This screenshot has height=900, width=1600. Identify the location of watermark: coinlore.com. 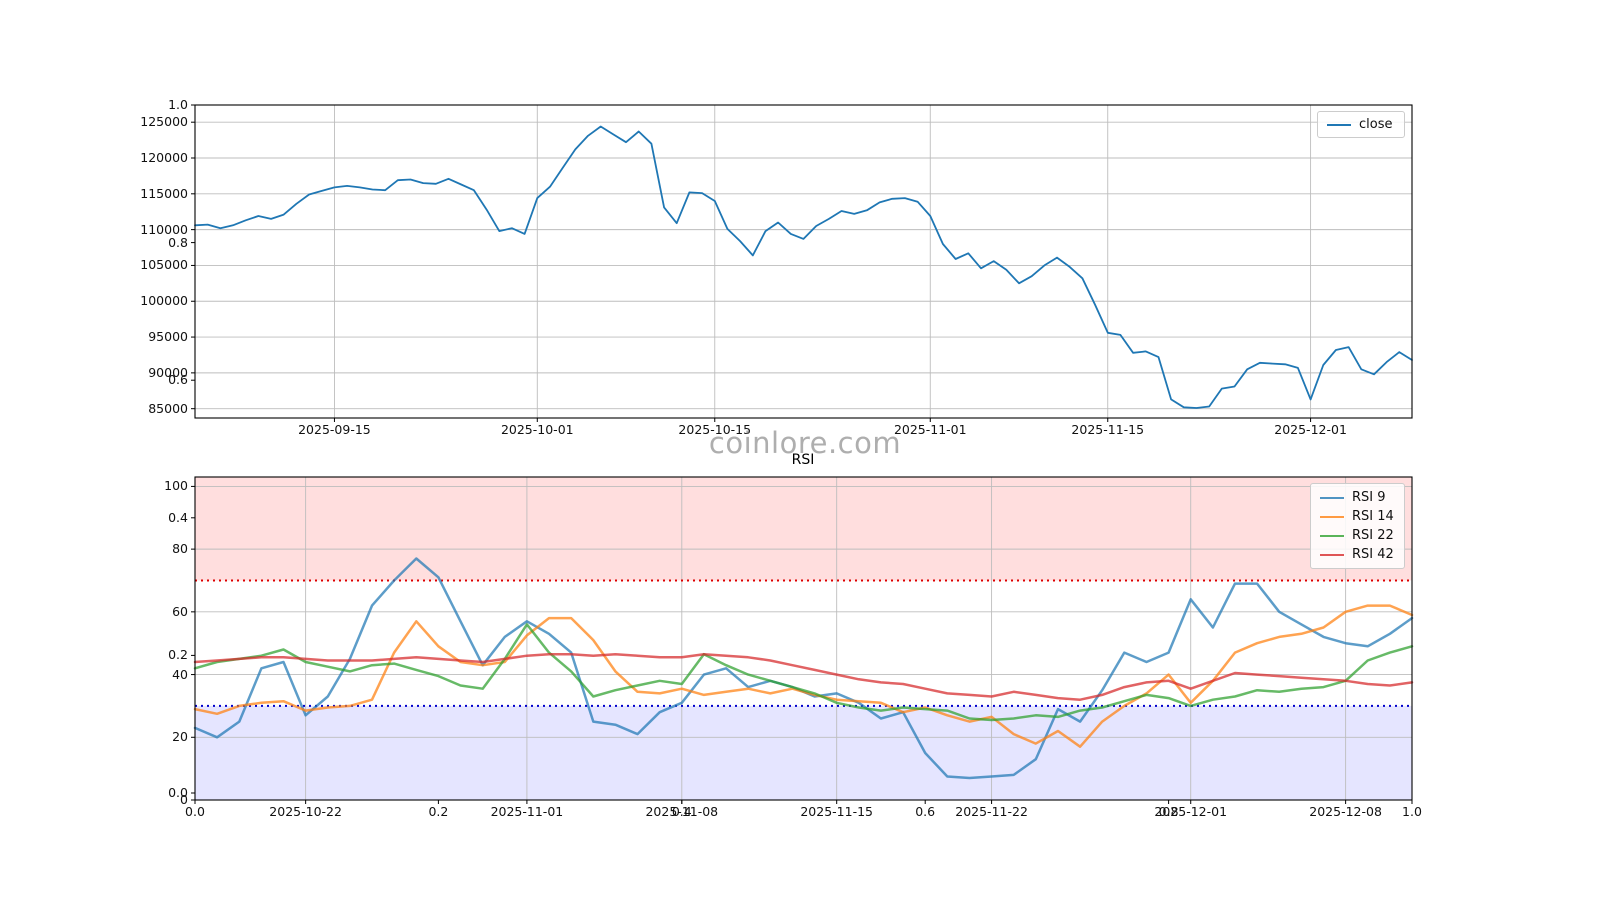
(805, 443).